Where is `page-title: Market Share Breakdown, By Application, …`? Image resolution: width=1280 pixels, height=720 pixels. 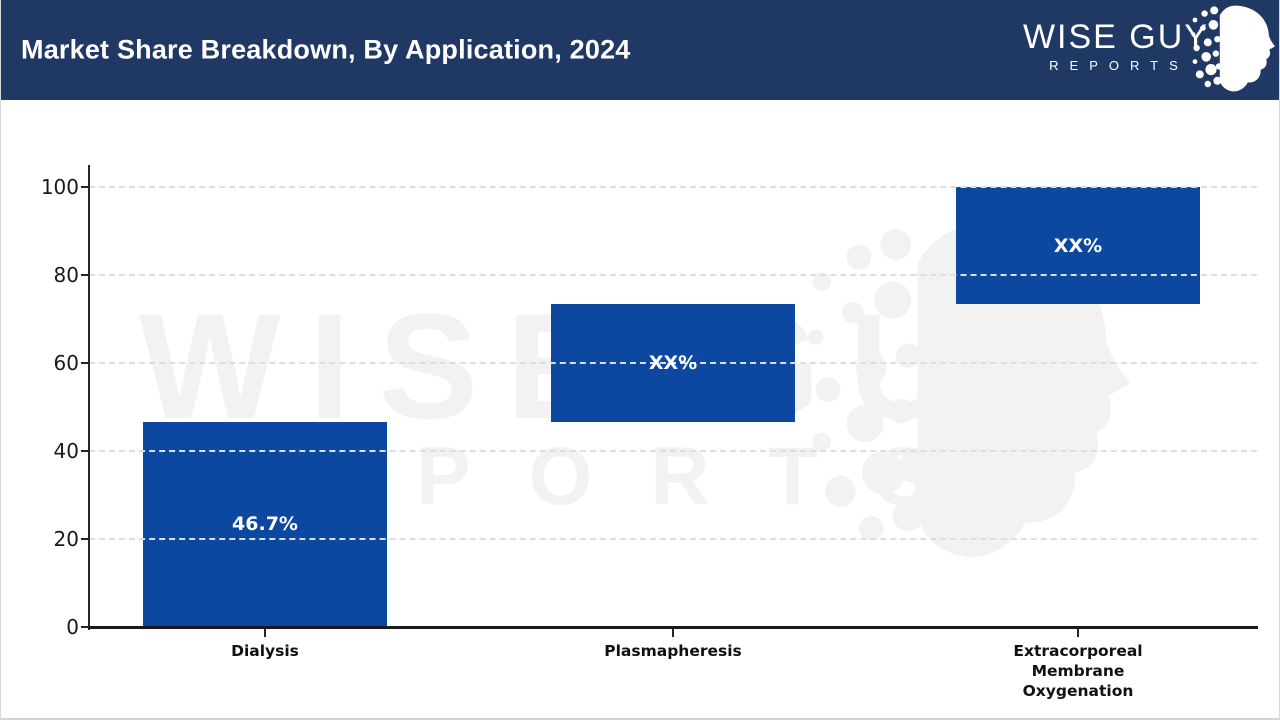
page-title: Market Share Breakdown, By Application, … is located at coordinates (326, 49).